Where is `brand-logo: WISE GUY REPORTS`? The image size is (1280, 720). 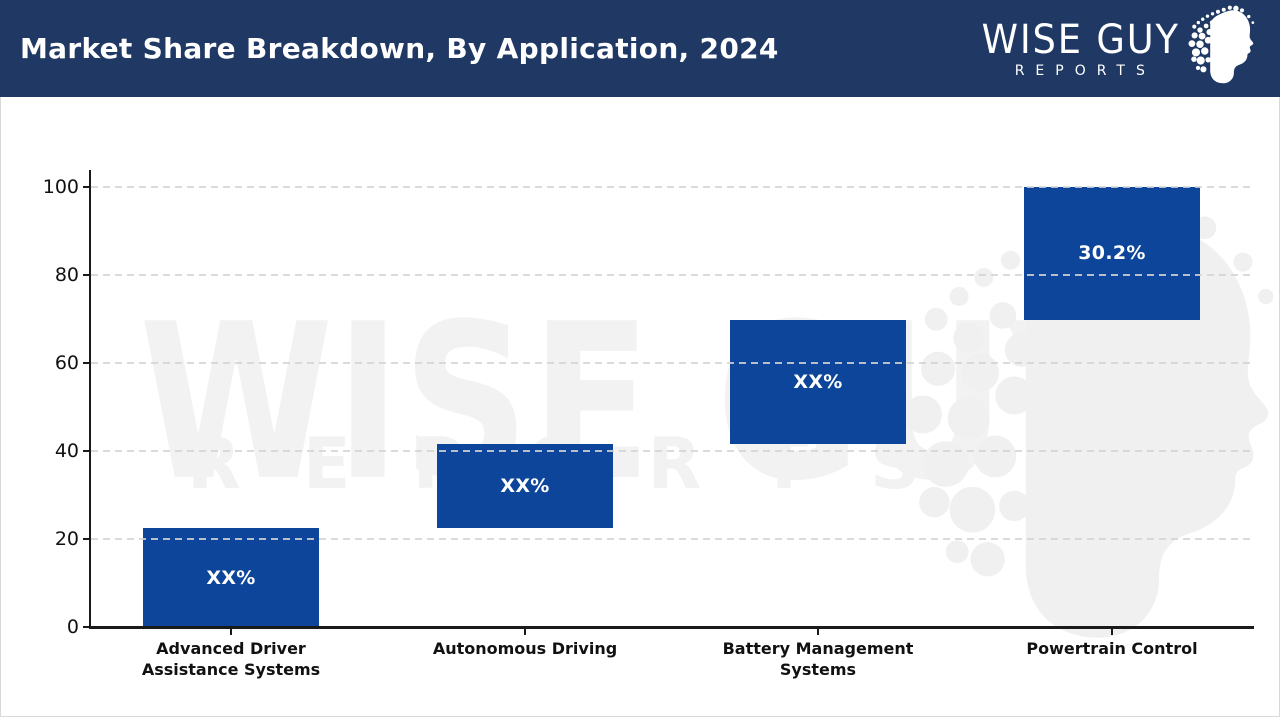 brand-logo: WISE GUY REPORTS is located at coordinates (1119, 49).